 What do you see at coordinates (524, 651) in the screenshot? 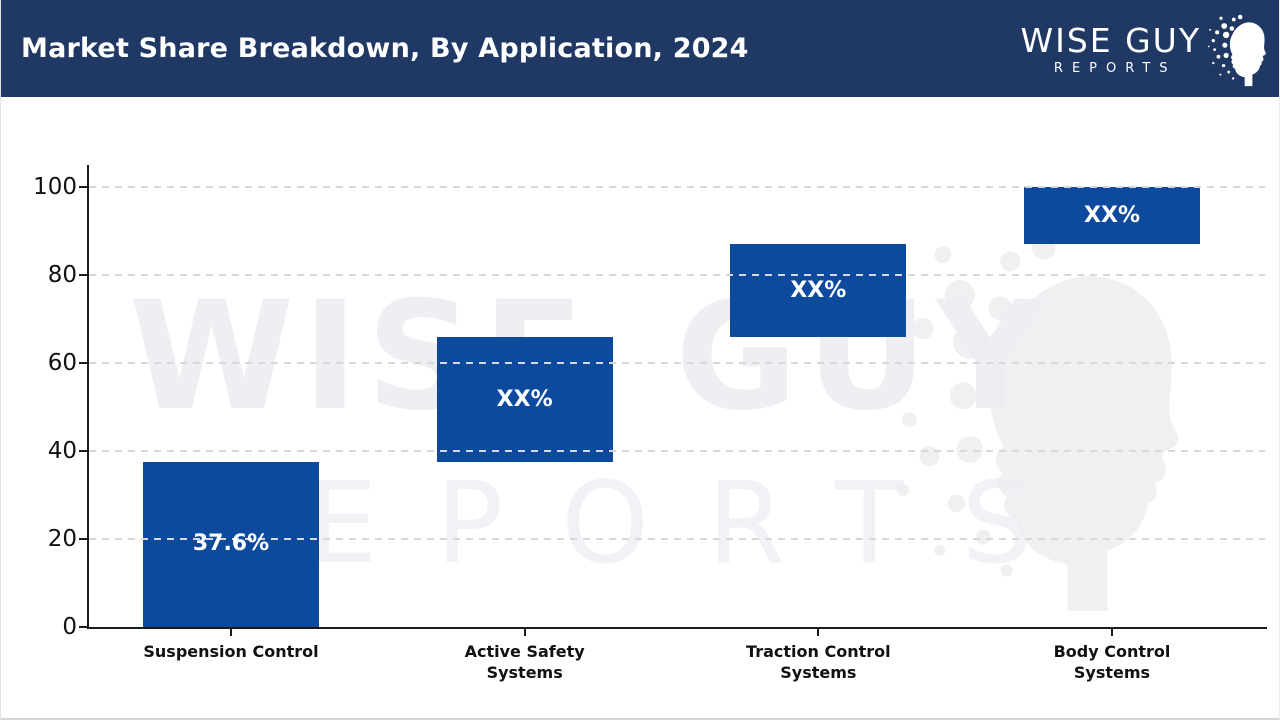
I see `x-tick-label-line: Active Safety` at bounding box center [524, 651].